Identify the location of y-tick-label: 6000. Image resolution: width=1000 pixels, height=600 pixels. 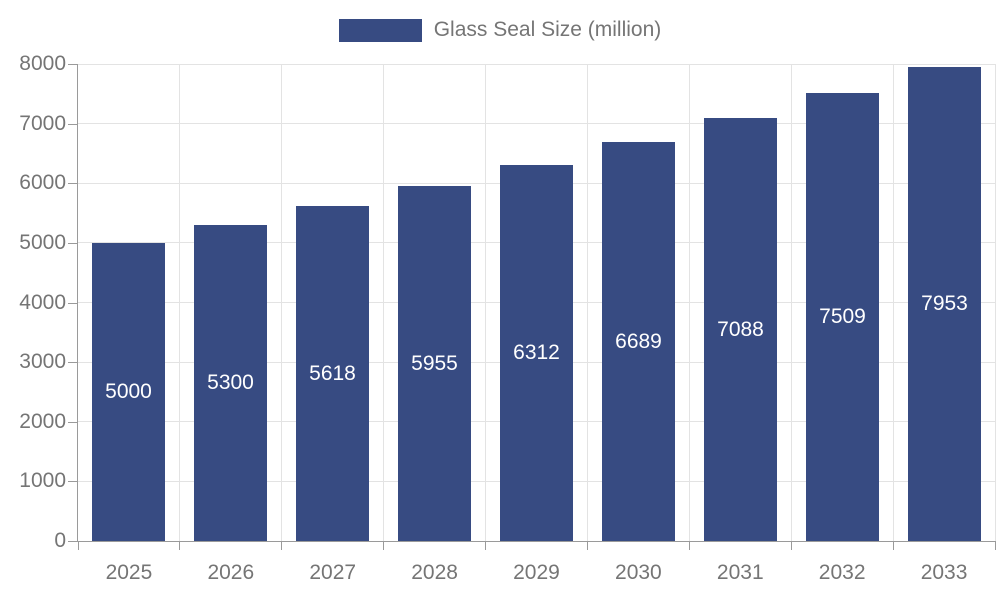
(42, 183).